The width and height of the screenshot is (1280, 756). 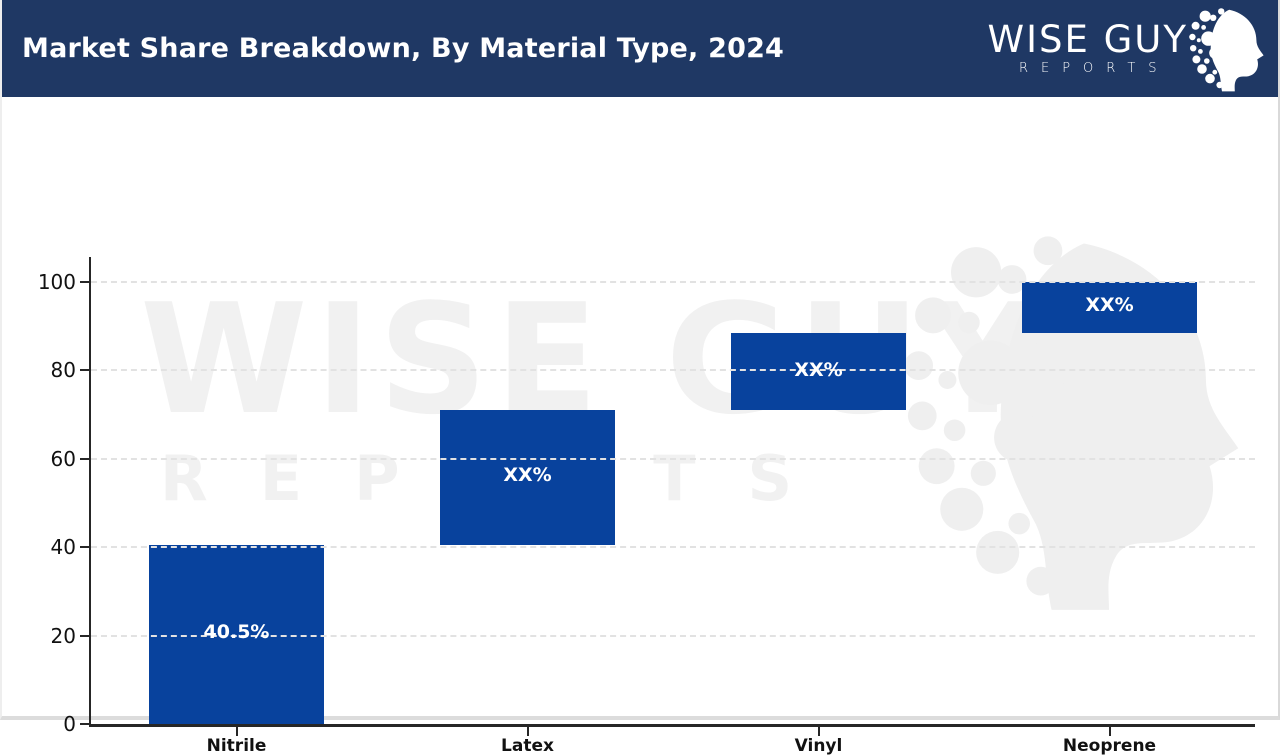 I want to click on brand-logo-text: WISE GUY REPORTS, so click(x=1088, y=48).